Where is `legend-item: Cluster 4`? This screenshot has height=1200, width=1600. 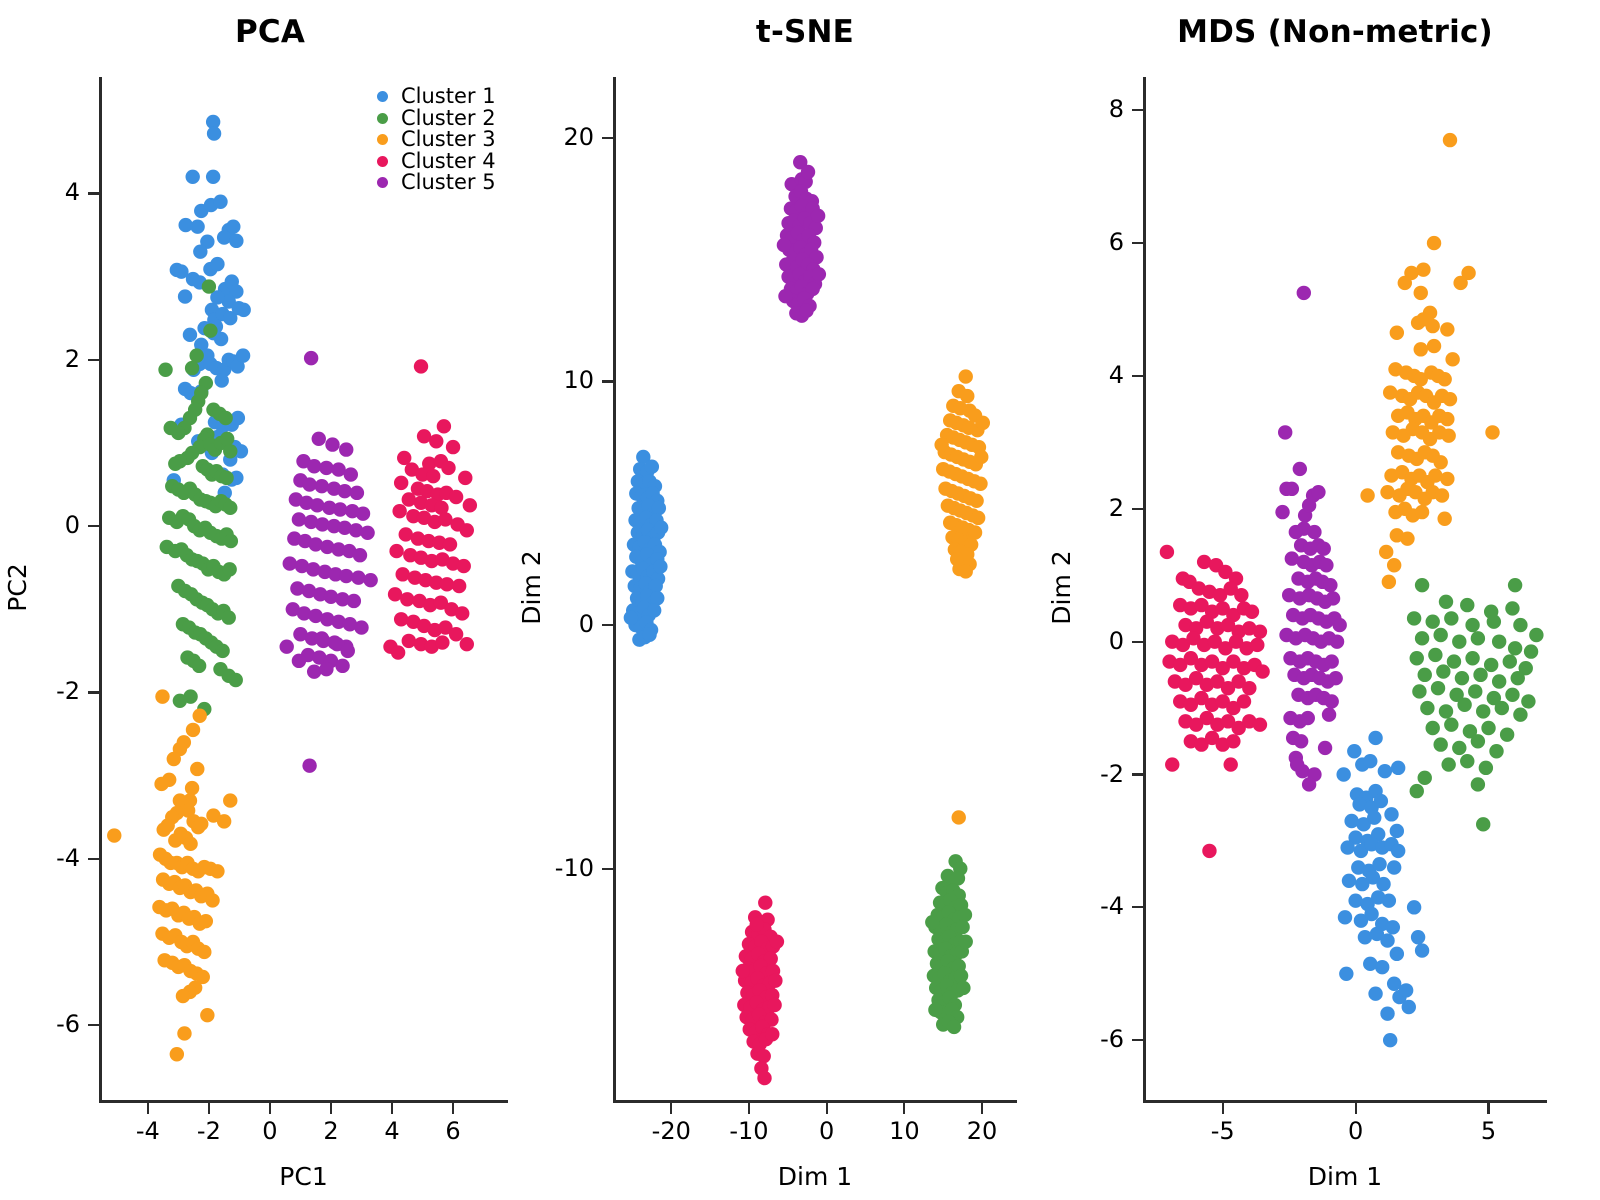 legend-item: Cluster 4 is located at coordinates (436, 161).